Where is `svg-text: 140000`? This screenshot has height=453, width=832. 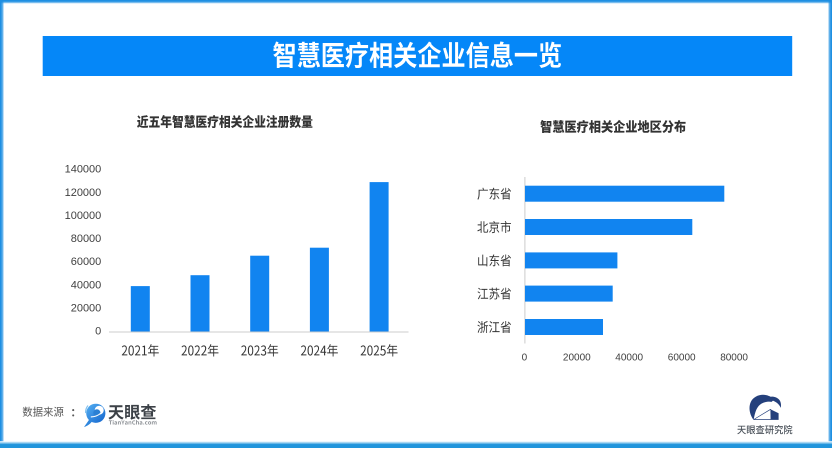 svg-text: 140000 is located at coordinates (83, 170).